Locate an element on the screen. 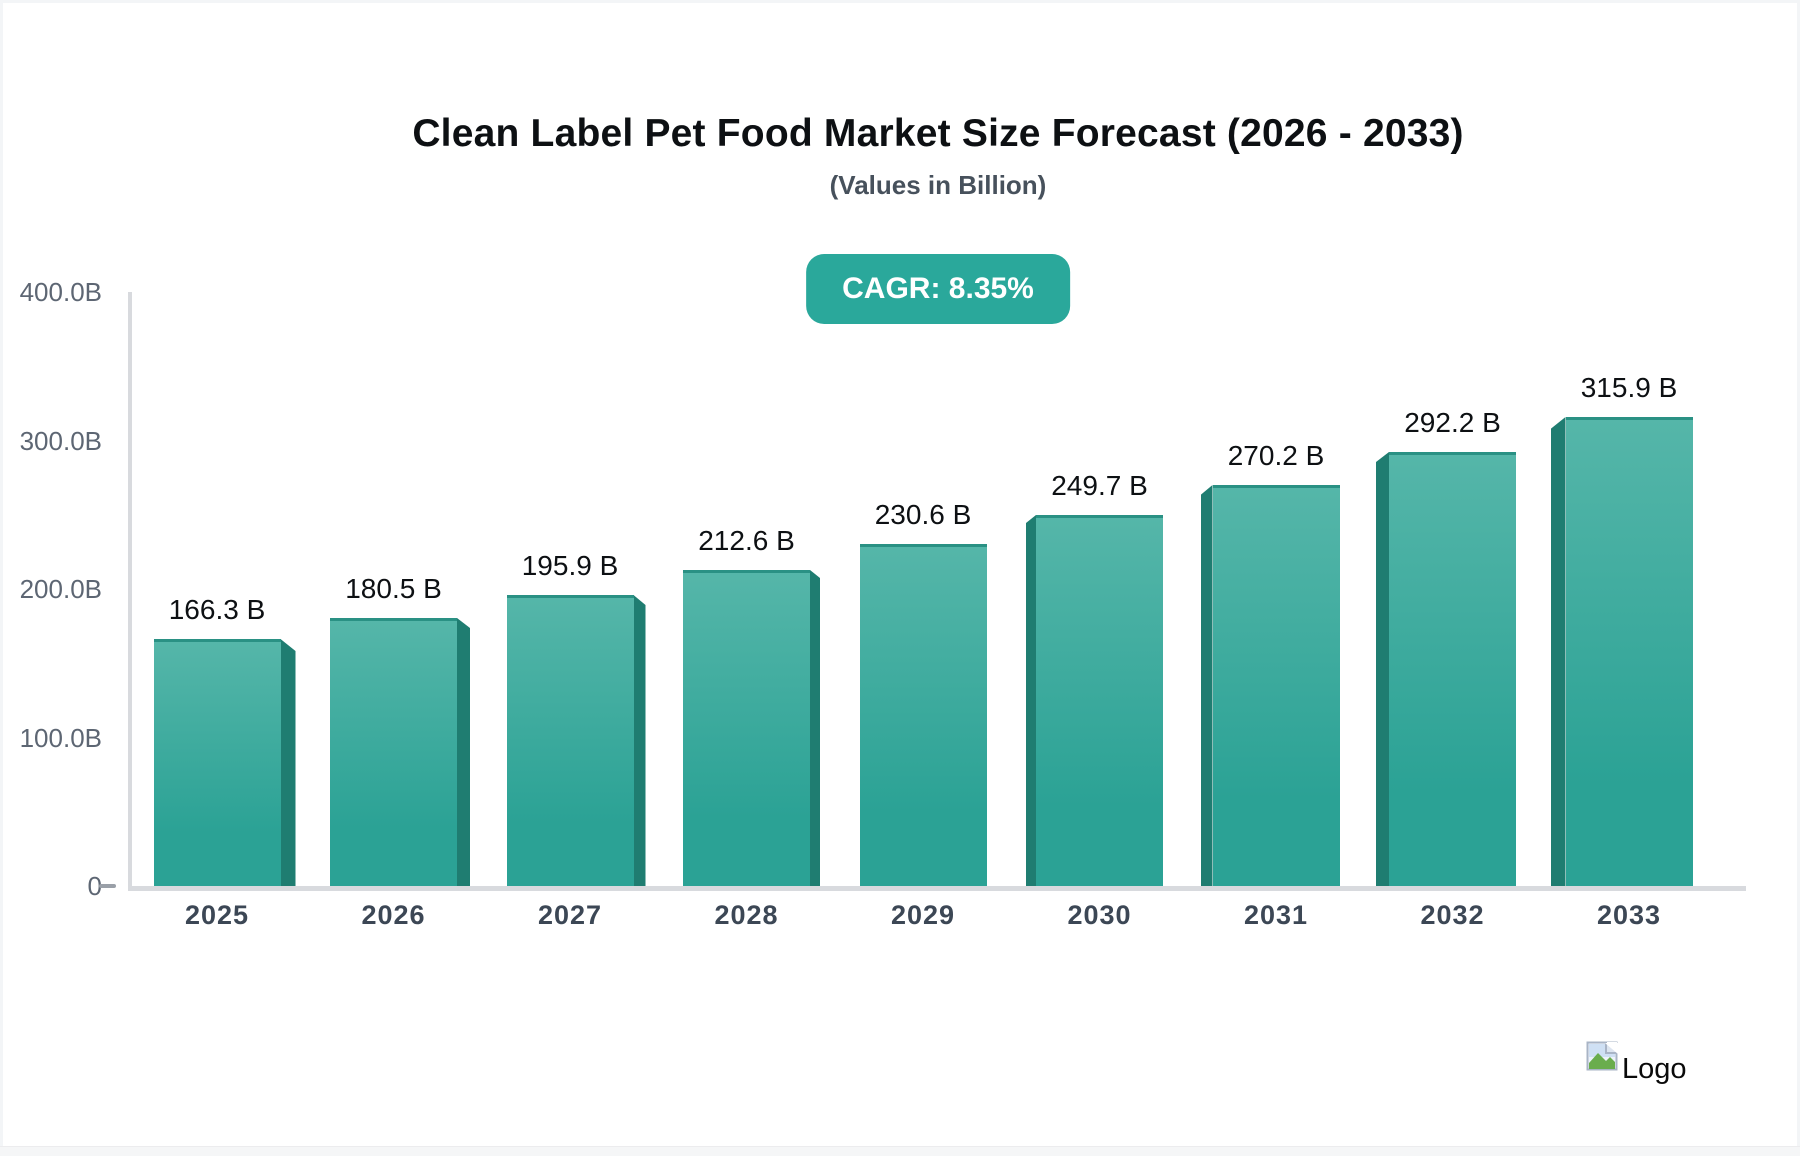 Image resolution: width=1800 pixels, height=1156 pixels. x-axis-label: 2028 is located at coordinates (746, 915).